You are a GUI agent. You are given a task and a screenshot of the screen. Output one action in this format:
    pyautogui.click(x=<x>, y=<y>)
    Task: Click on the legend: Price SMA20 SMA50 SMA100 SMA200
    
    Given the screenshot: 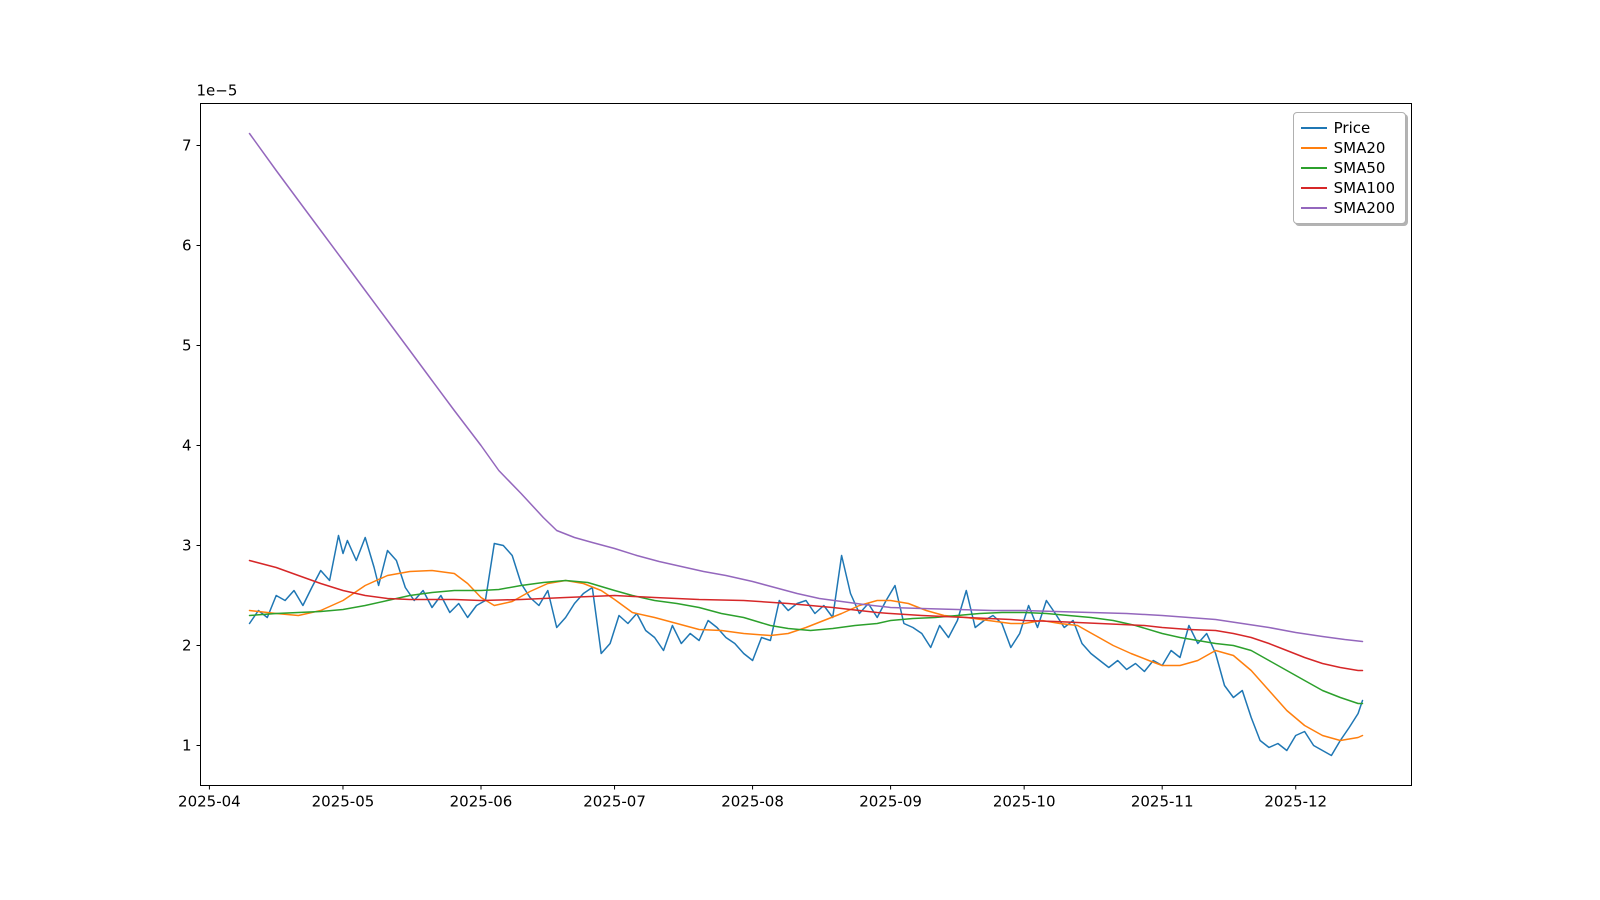 What is the action you would take?
    pyautogui.click(x=1349, y=168)
    